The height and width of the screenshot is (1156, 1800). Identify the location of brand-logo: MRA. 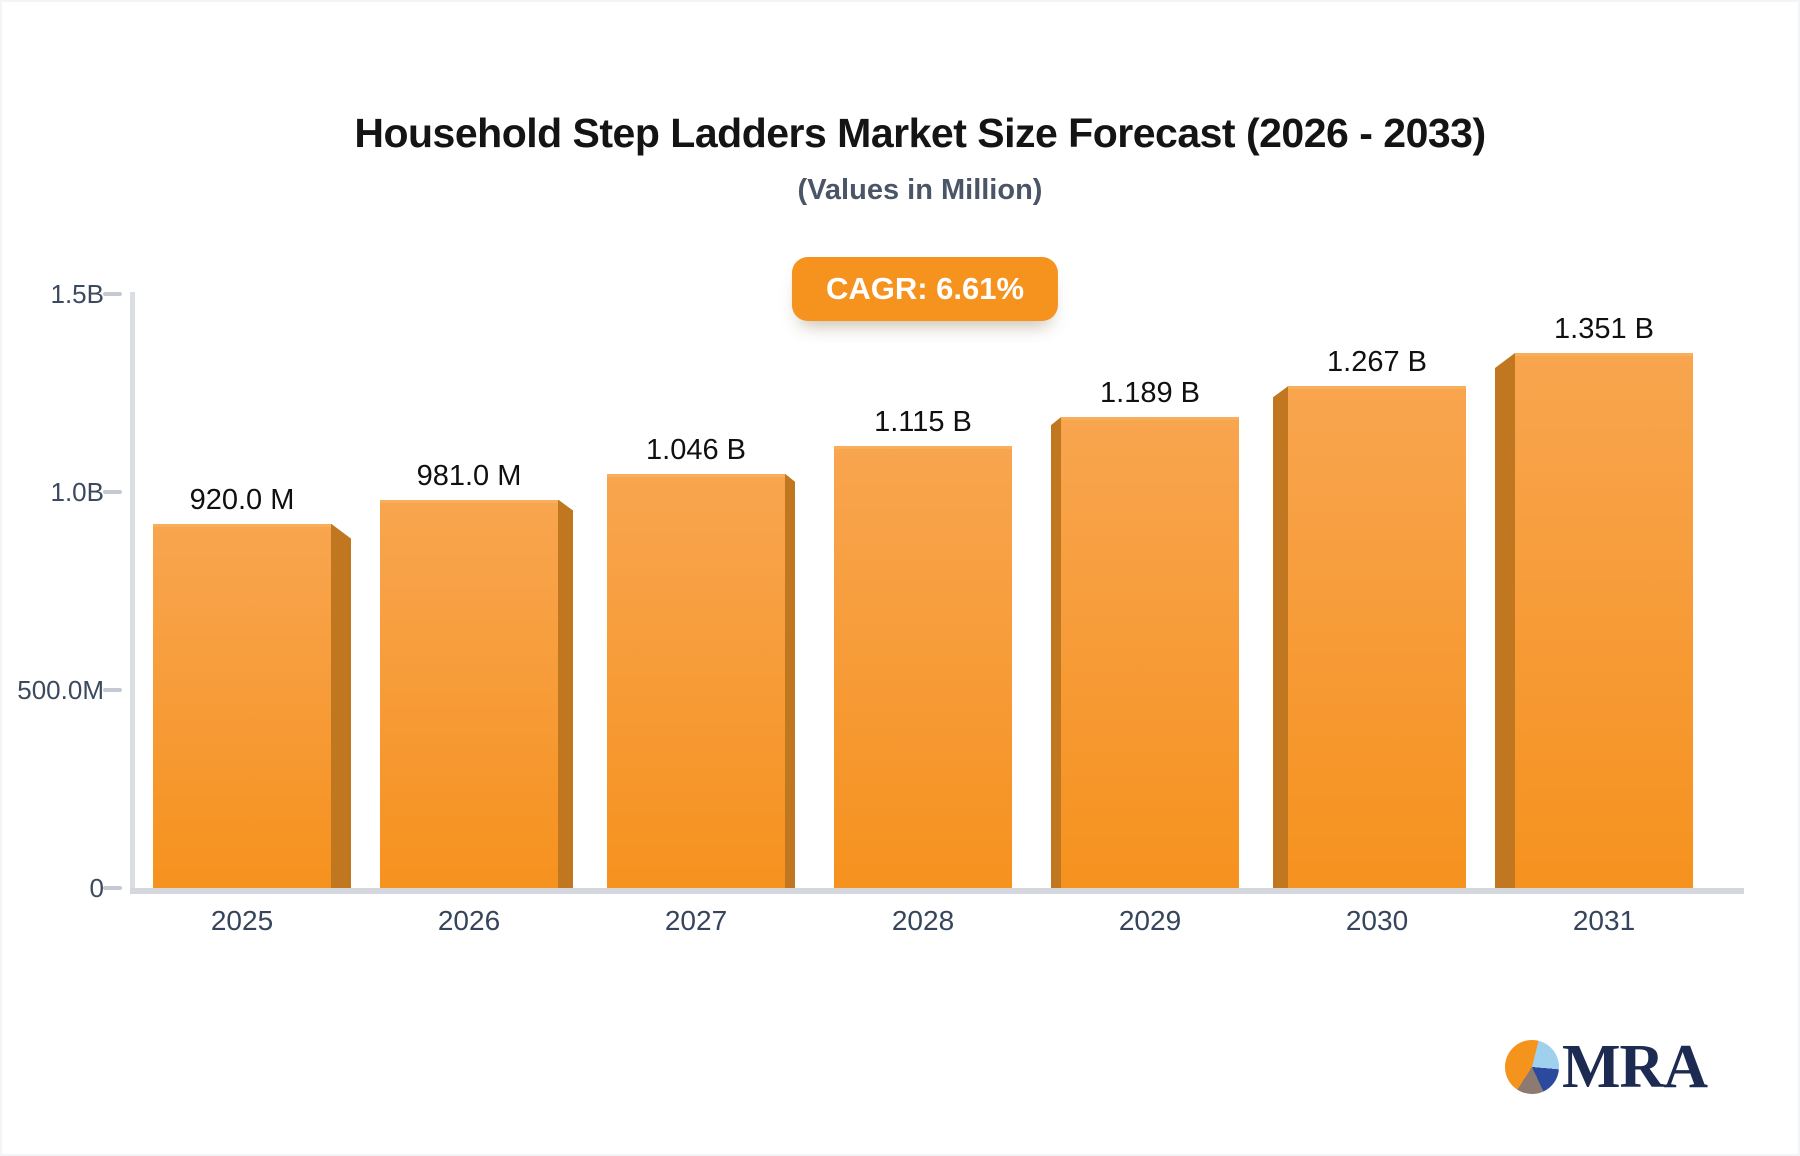
(1606, 1067).